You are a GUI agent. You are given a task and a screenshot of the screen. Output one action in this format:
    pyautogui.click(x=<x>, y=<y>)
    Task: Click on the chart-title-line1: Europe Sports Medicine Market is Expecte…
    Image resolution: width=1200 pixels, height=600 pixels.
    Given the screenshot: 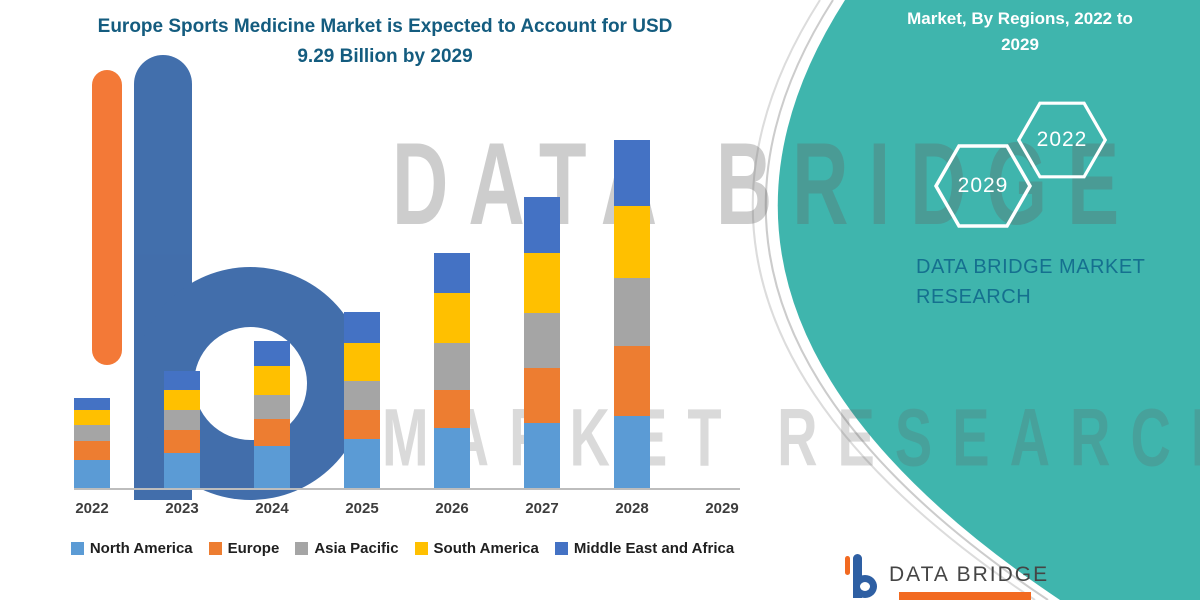 What is the action you would take?
    pyautogui.click(x=385, y=26)
    